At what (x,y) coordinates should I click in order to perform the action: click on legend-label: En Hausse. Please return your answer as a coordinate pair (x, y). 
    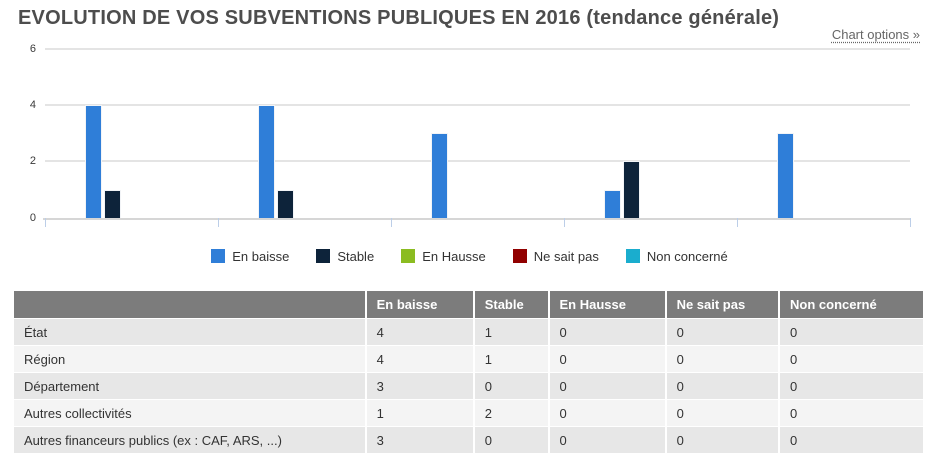
    Looking at the image, I should click on (454, 256).